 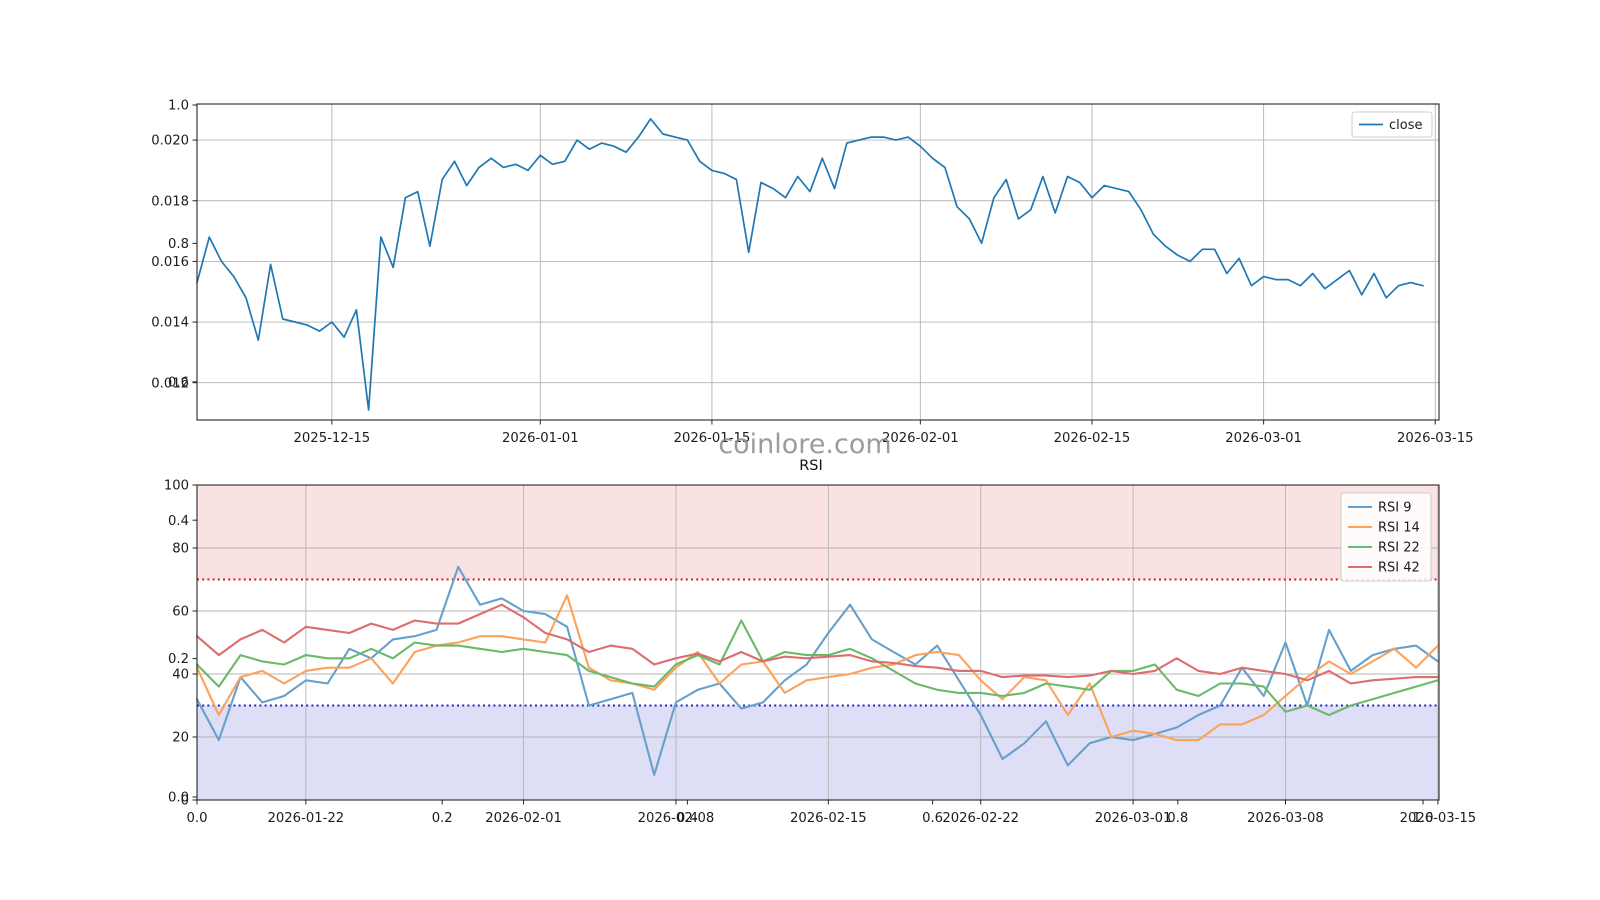 What do you see at coordinates (178, 798) in the screenshot?
I see `figure-y-tick-label: 0.0` at bounding box center [178, 798].